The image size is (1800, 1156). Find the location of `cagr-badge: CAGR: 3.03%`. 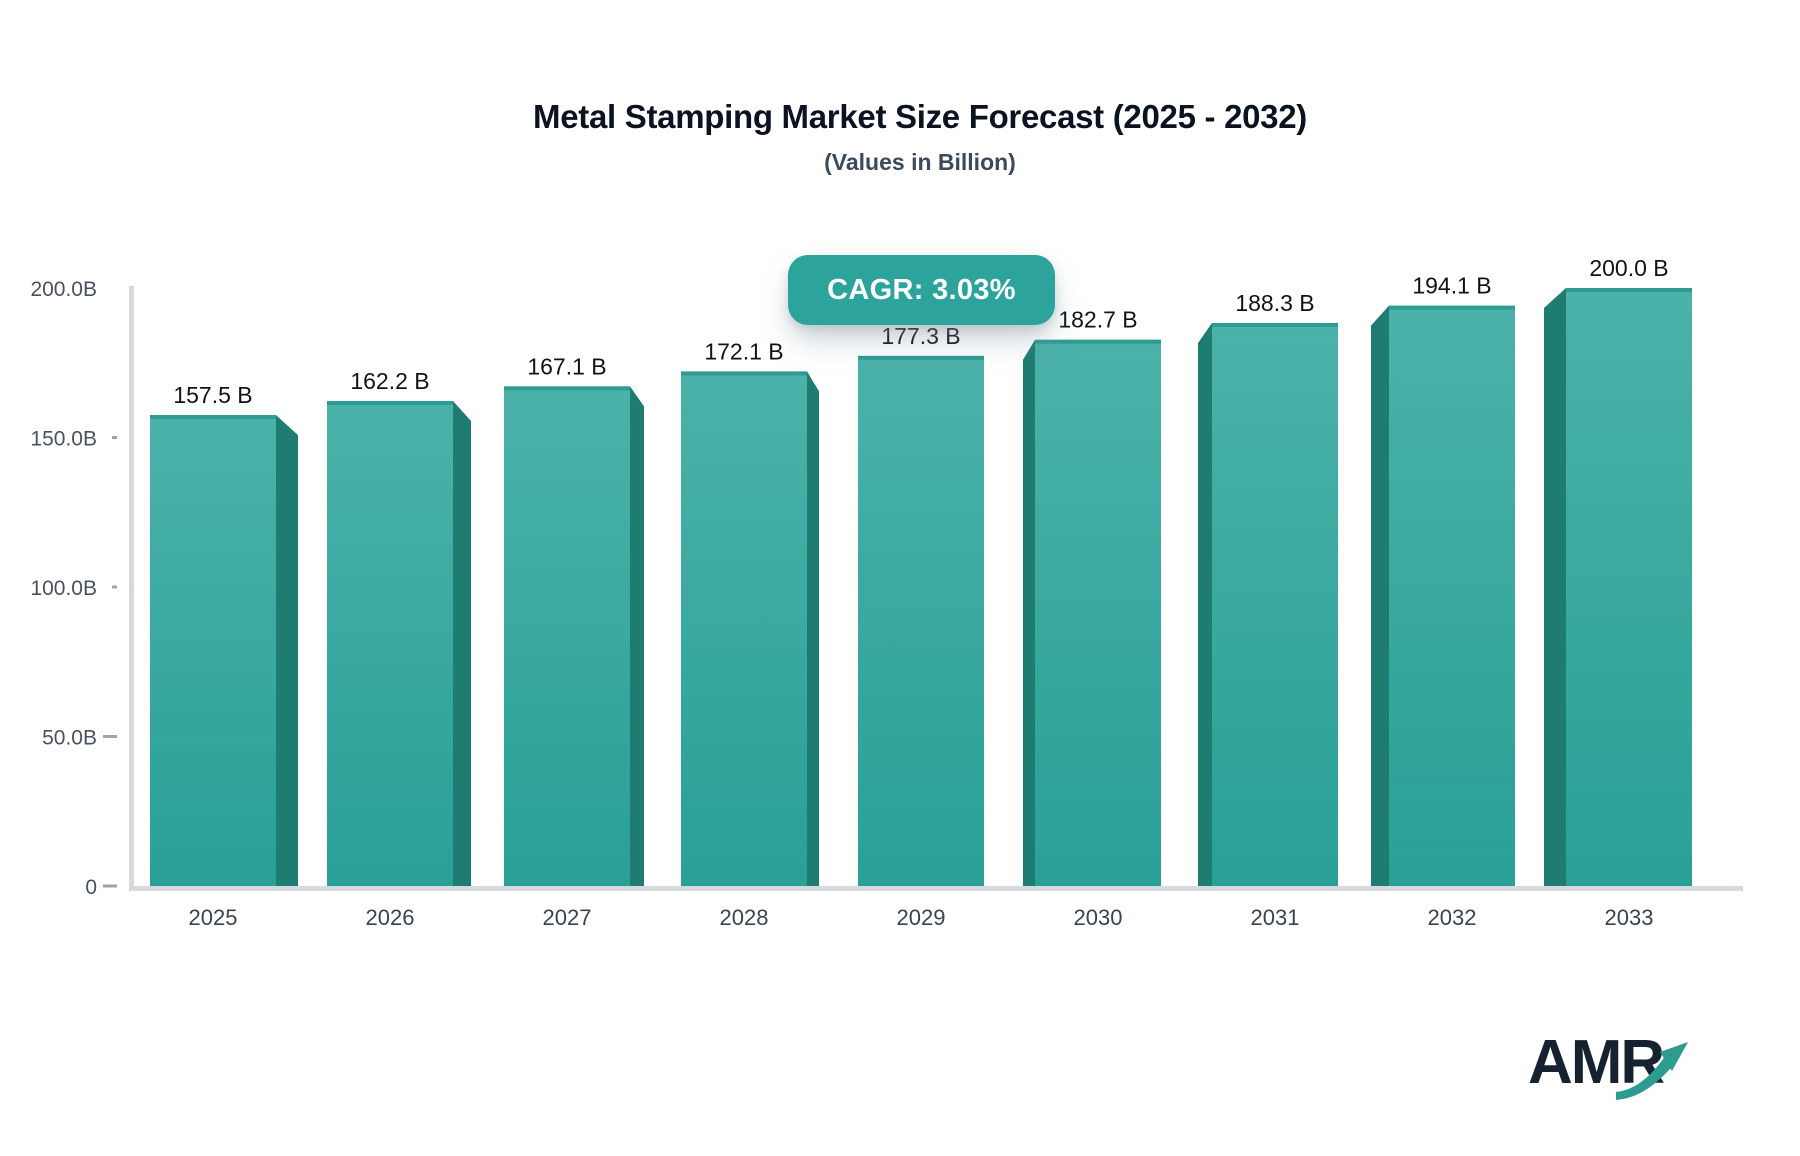

cagr-badge: CAGR: 3.03% is located at coordinates (921, 290).